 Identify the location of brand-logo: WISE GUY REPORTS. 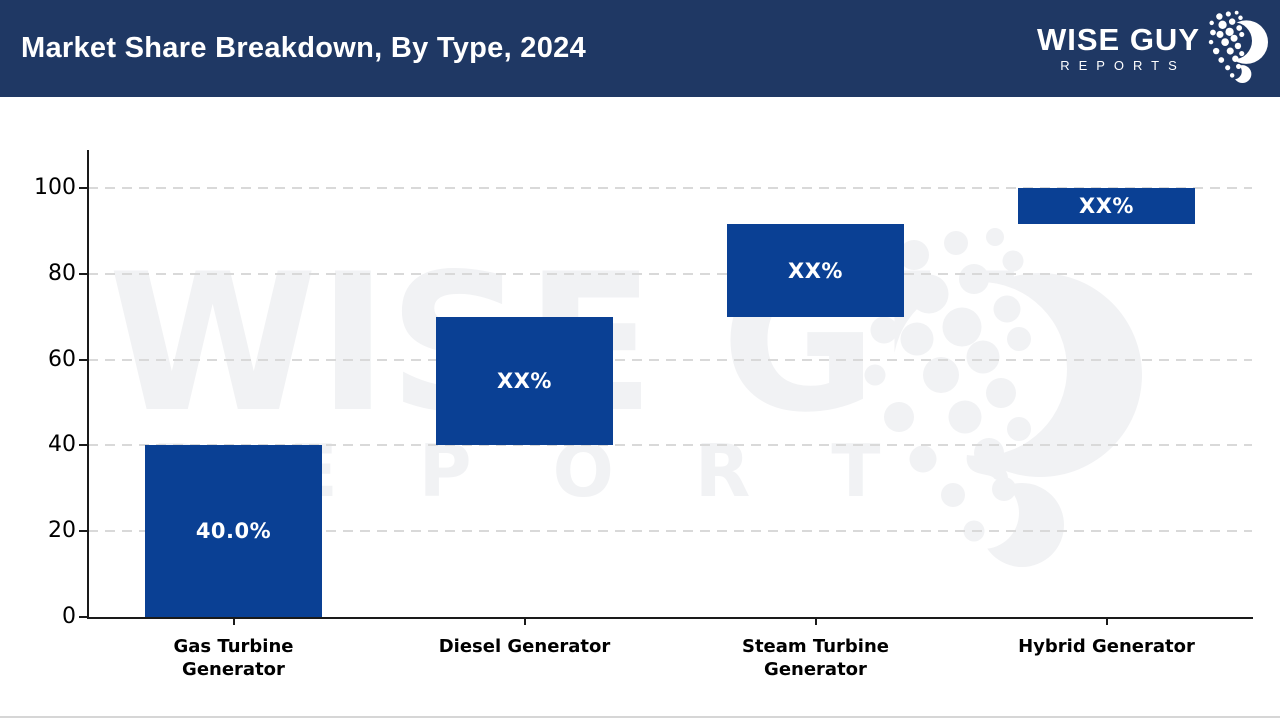
(1158, 48).